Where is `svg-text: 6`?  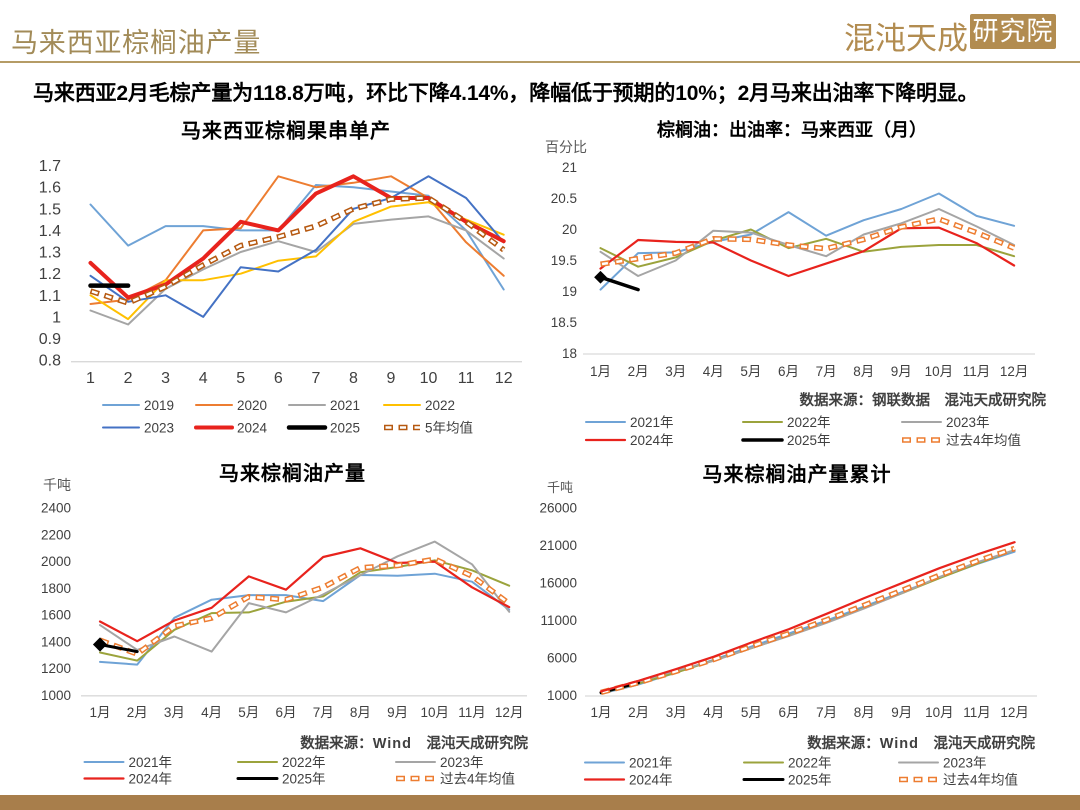 svg-text: 6 is located at coordinates (278, 378).